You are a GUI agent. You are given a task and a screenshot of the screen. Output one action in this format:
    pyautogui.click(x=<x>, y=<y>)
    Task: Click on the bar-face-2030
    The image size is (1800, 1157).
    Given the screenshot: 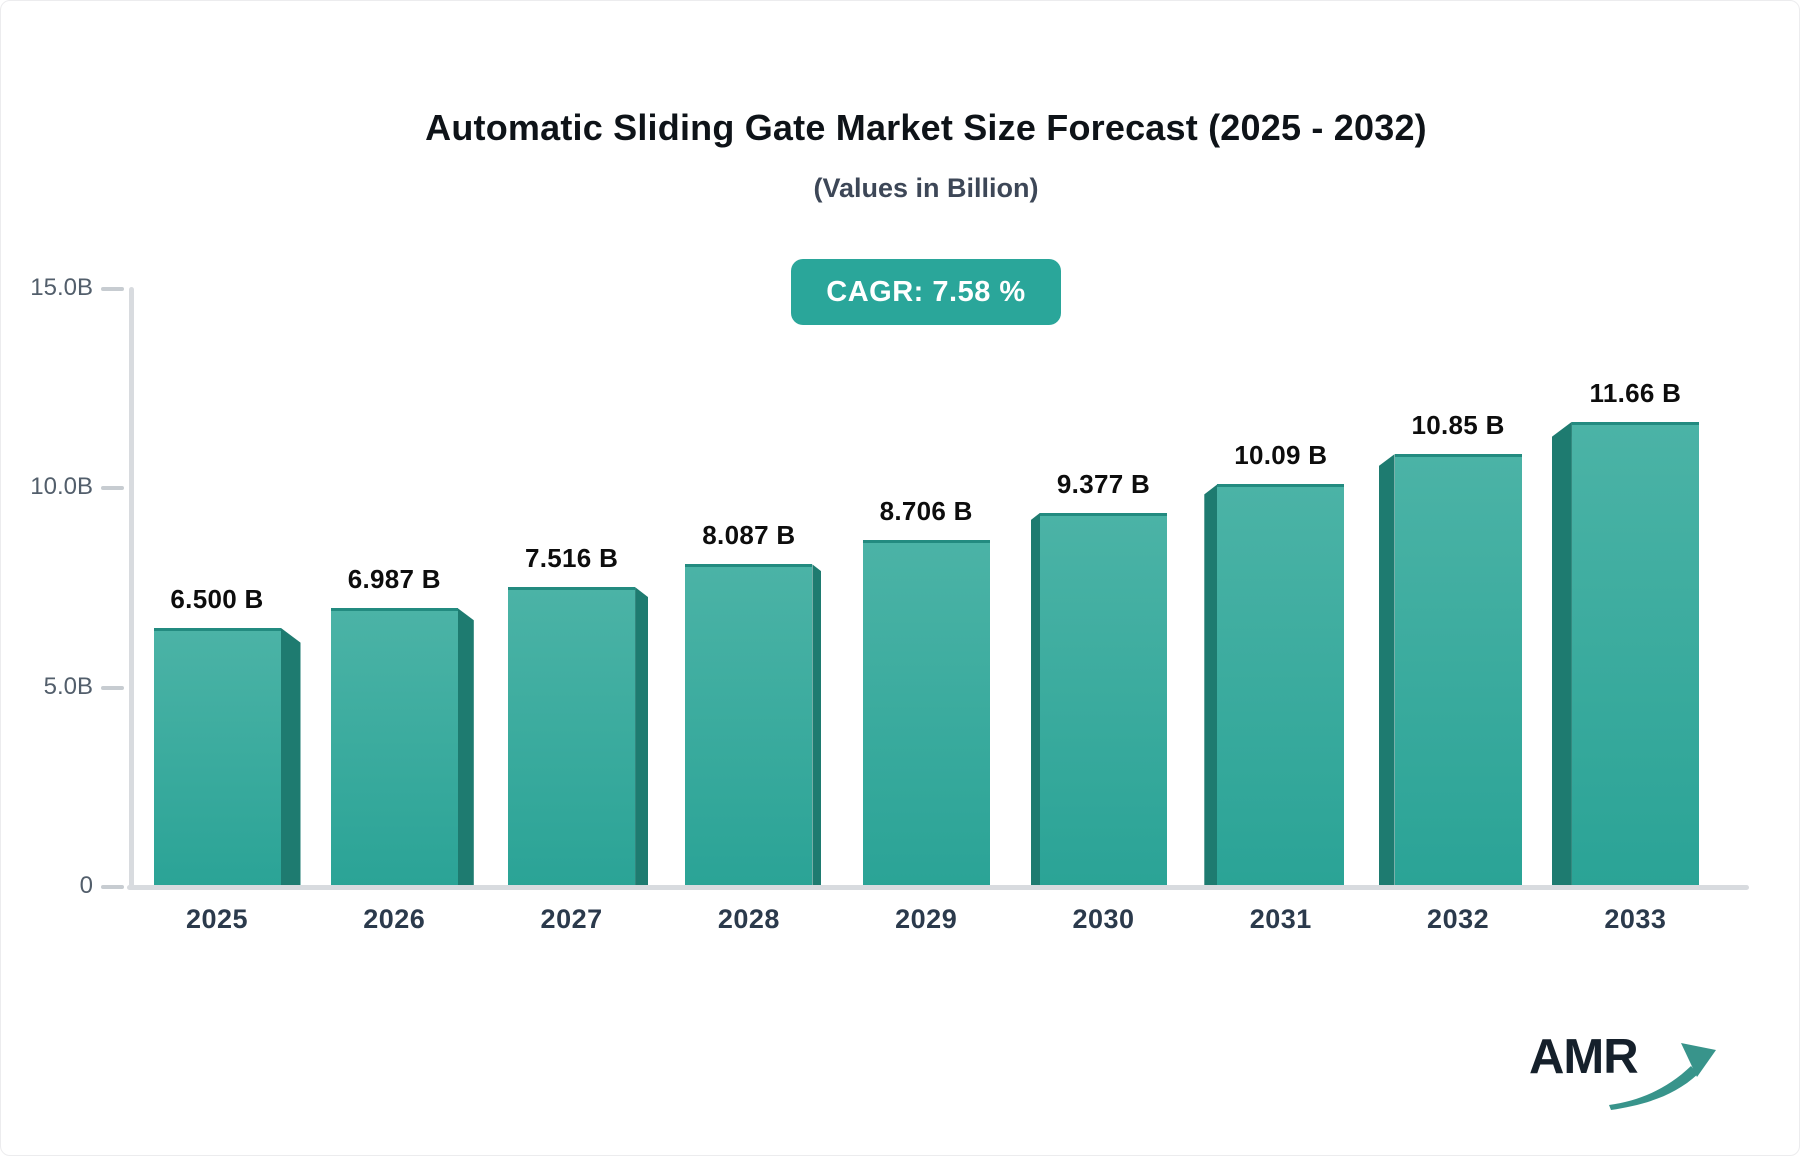 What is the action you would take?
    pyautogui.click(x=1103, y=701)
    